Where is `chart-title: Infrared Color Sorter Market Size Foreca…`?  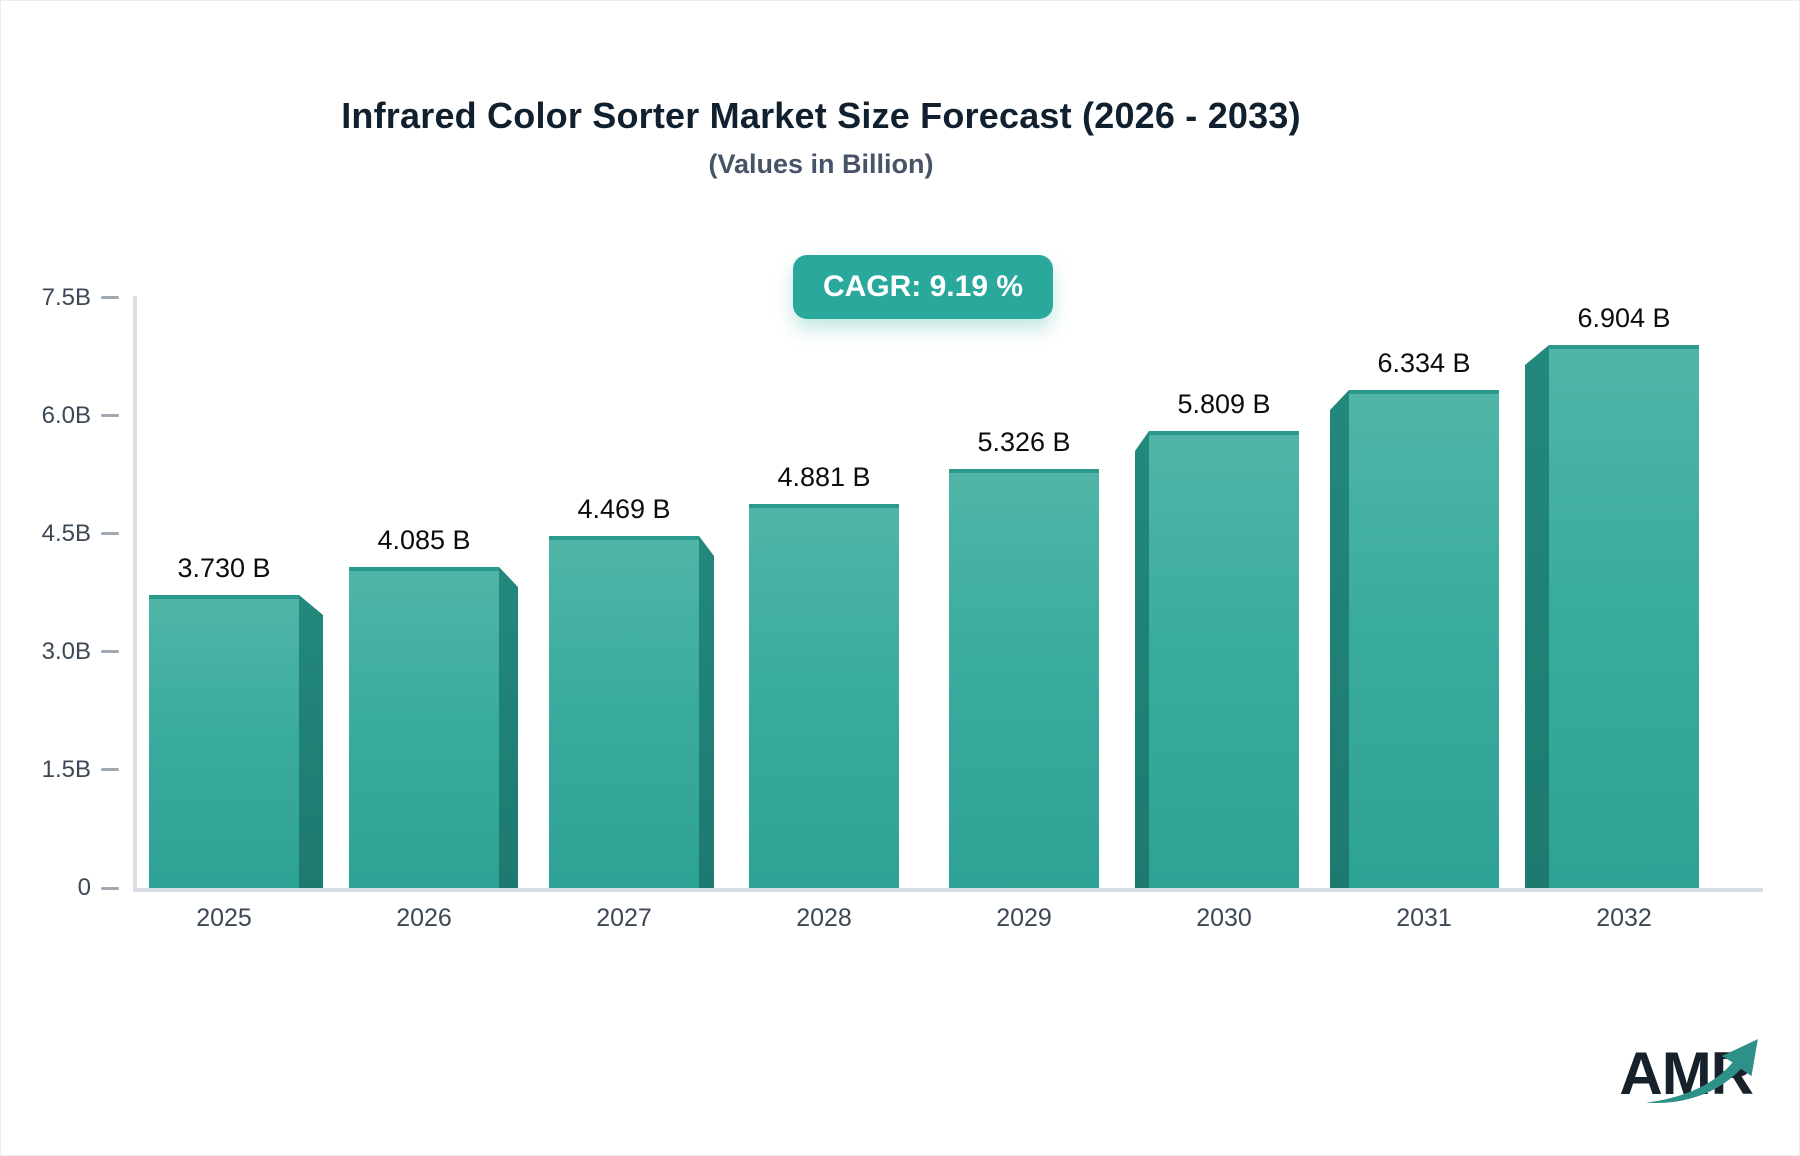
chart-title: Infrared Color Sorter Market Size Foreca… is located at coordinates (821, 115).